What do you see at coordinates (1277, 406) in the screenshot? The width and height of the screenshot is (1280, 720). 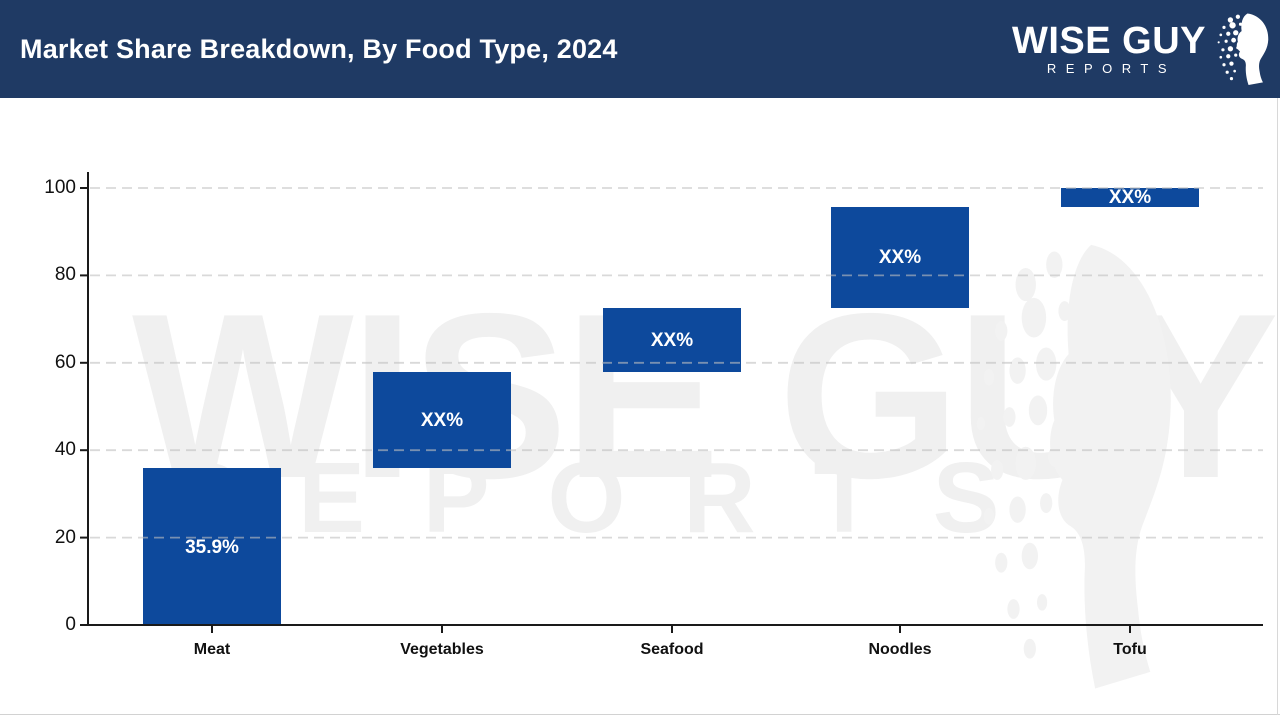 I see `right-border-rule` at bounding box center [1277, 406].